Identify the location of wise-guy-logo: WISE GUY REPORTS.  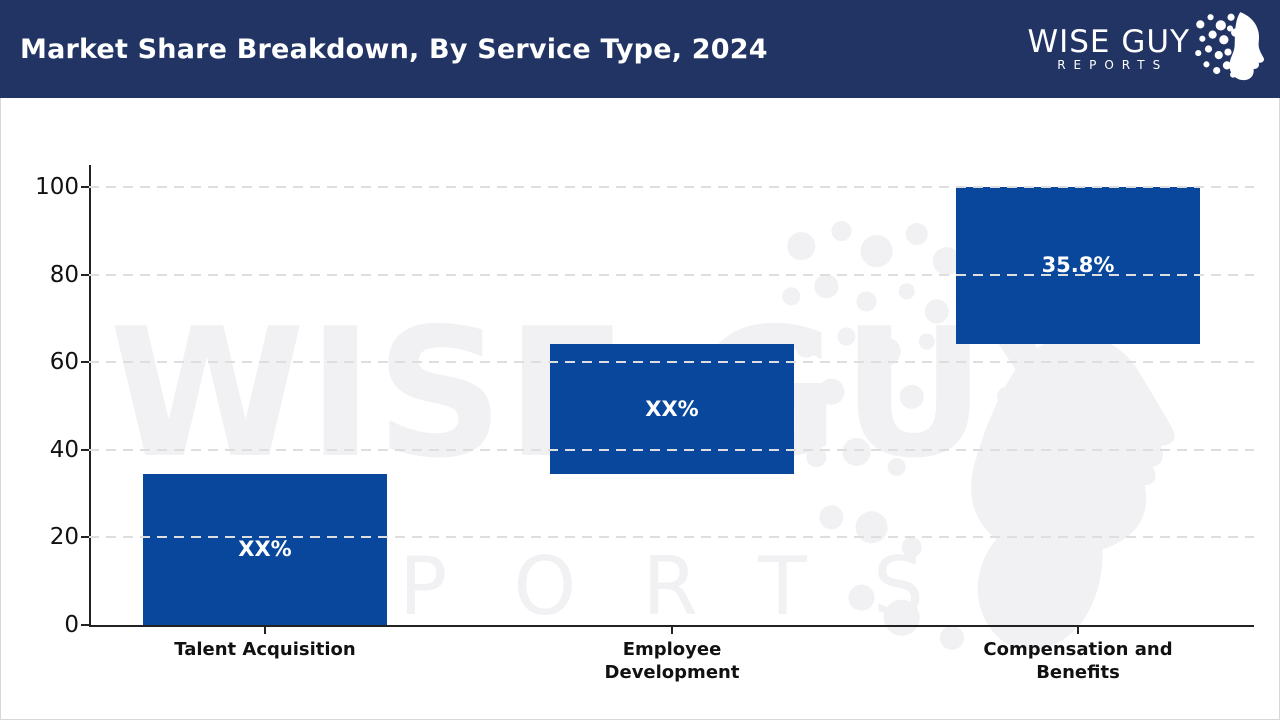
(1146, 49).